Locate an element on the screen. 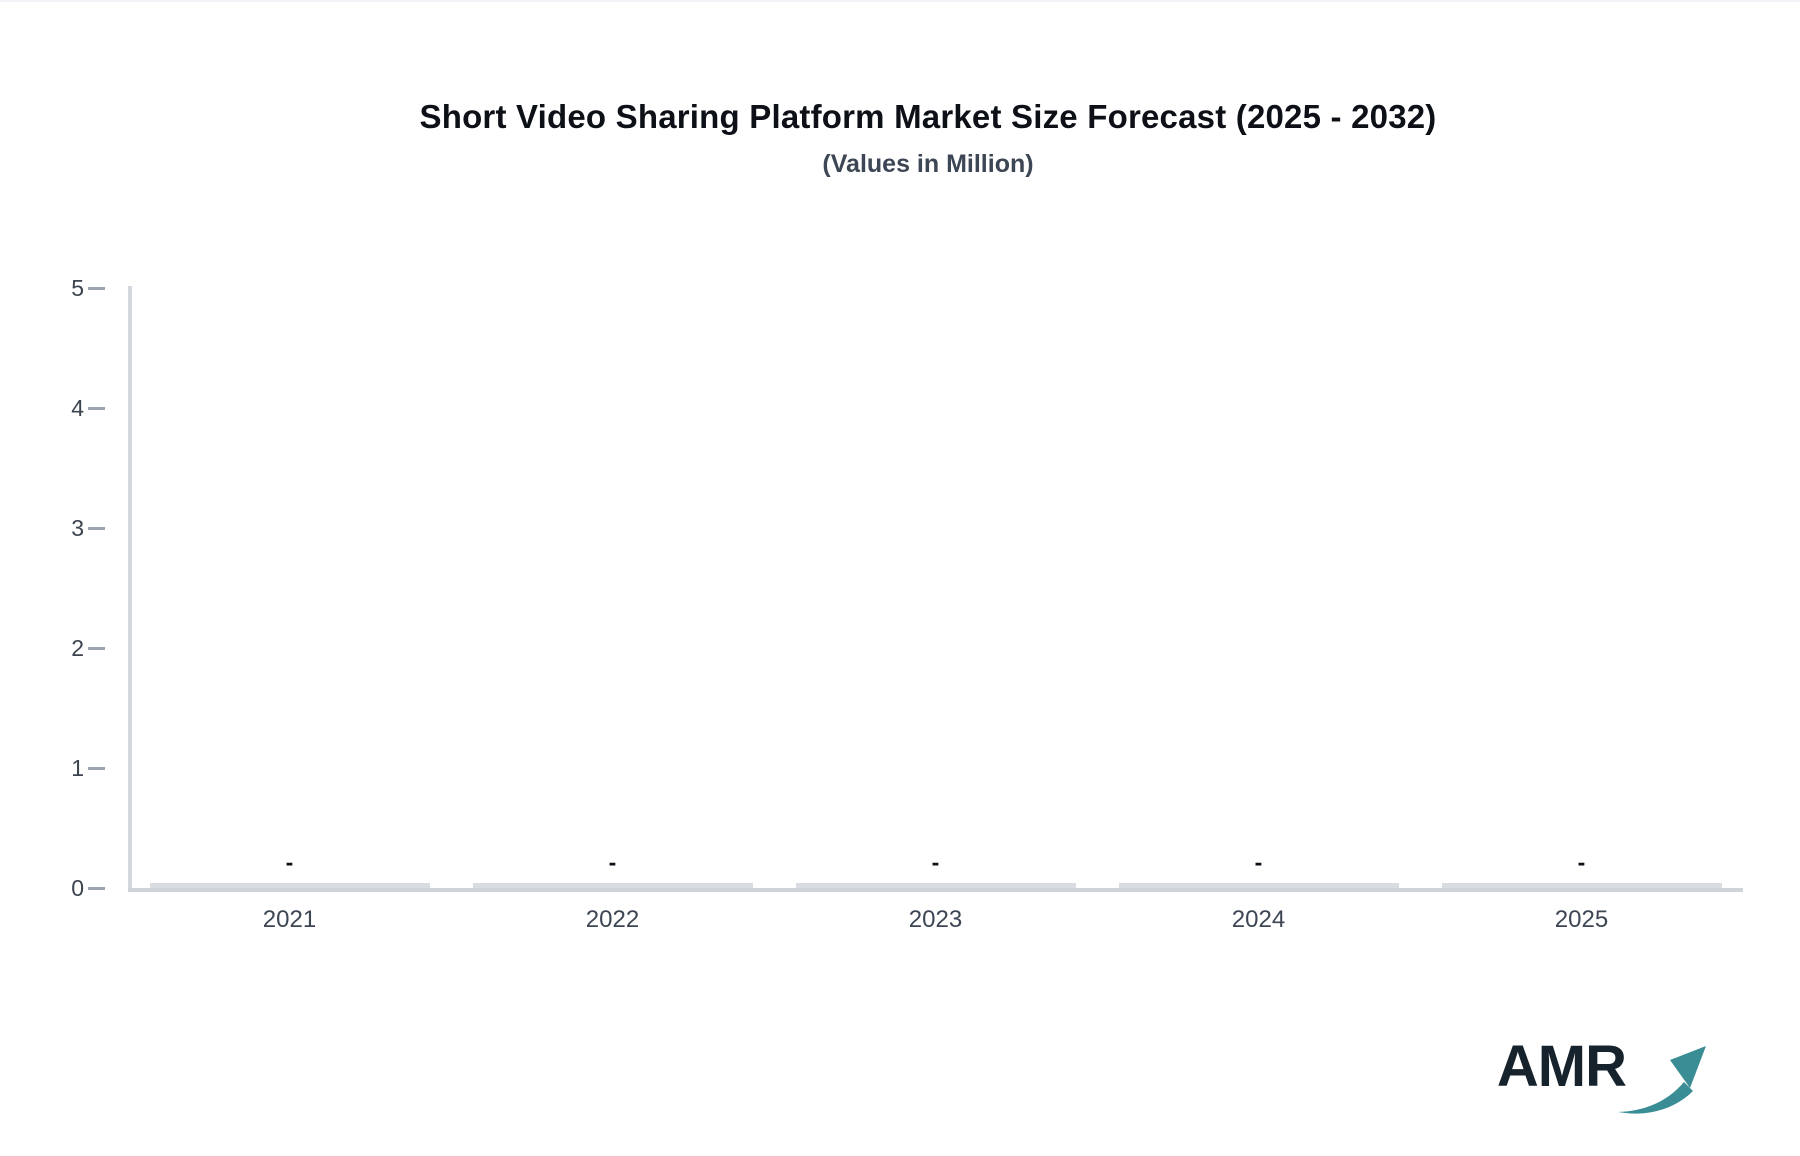  x-tick-label: 2025 is located at coordinates (1581, 919).